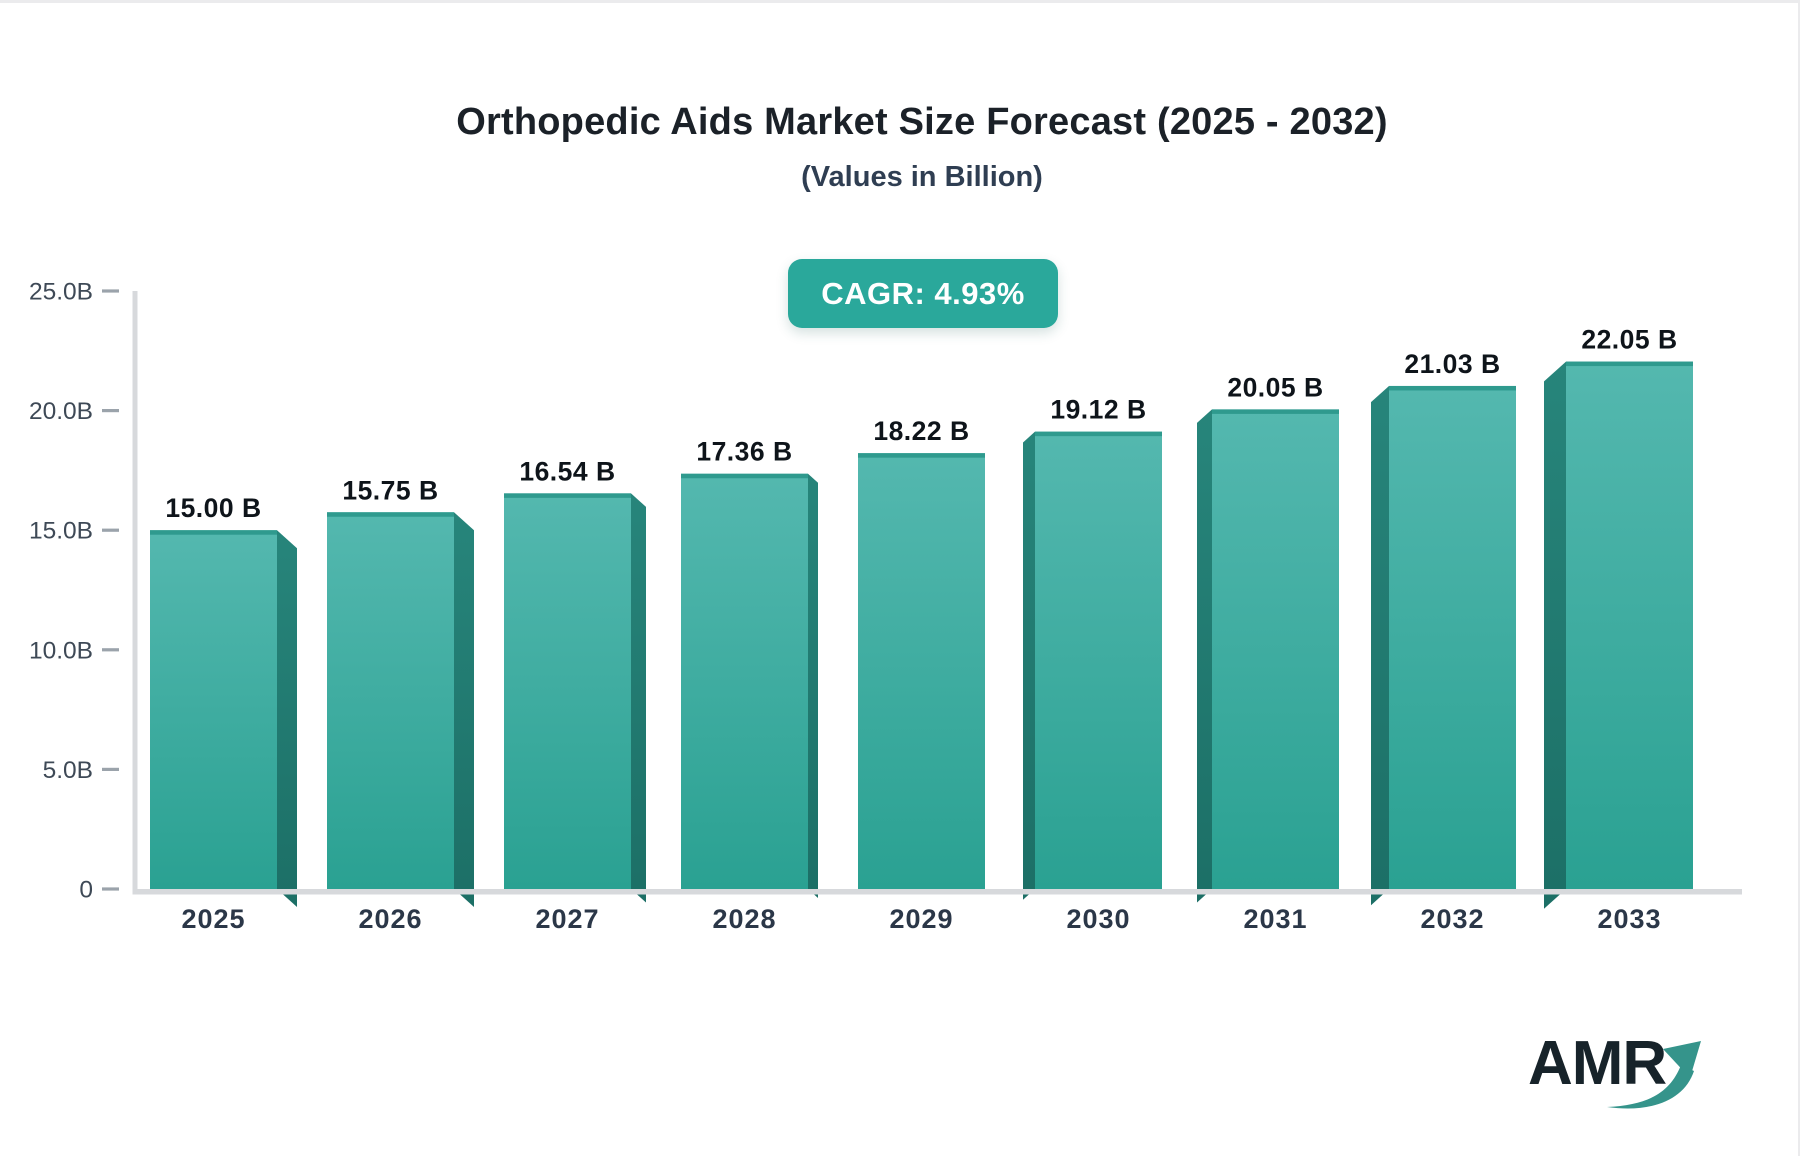 The width and height of the screenshot is (1800, 1159). I want to click on amr-logo: AMR, so click(1625, 1076).